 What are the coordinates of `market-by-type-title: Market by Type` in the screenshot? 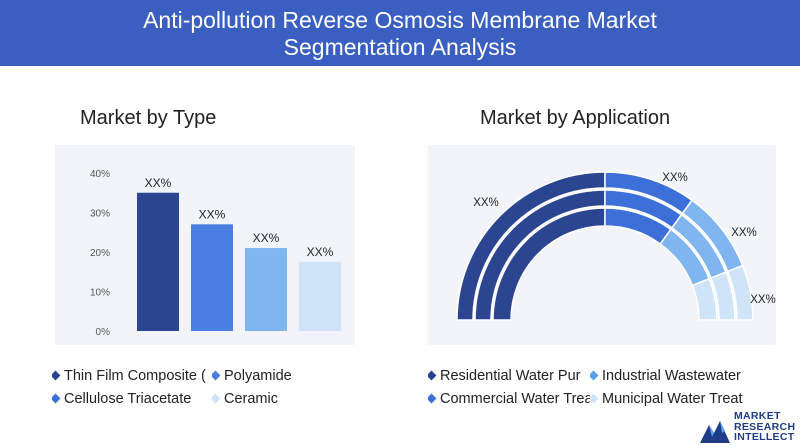 It's located at (148, 118).